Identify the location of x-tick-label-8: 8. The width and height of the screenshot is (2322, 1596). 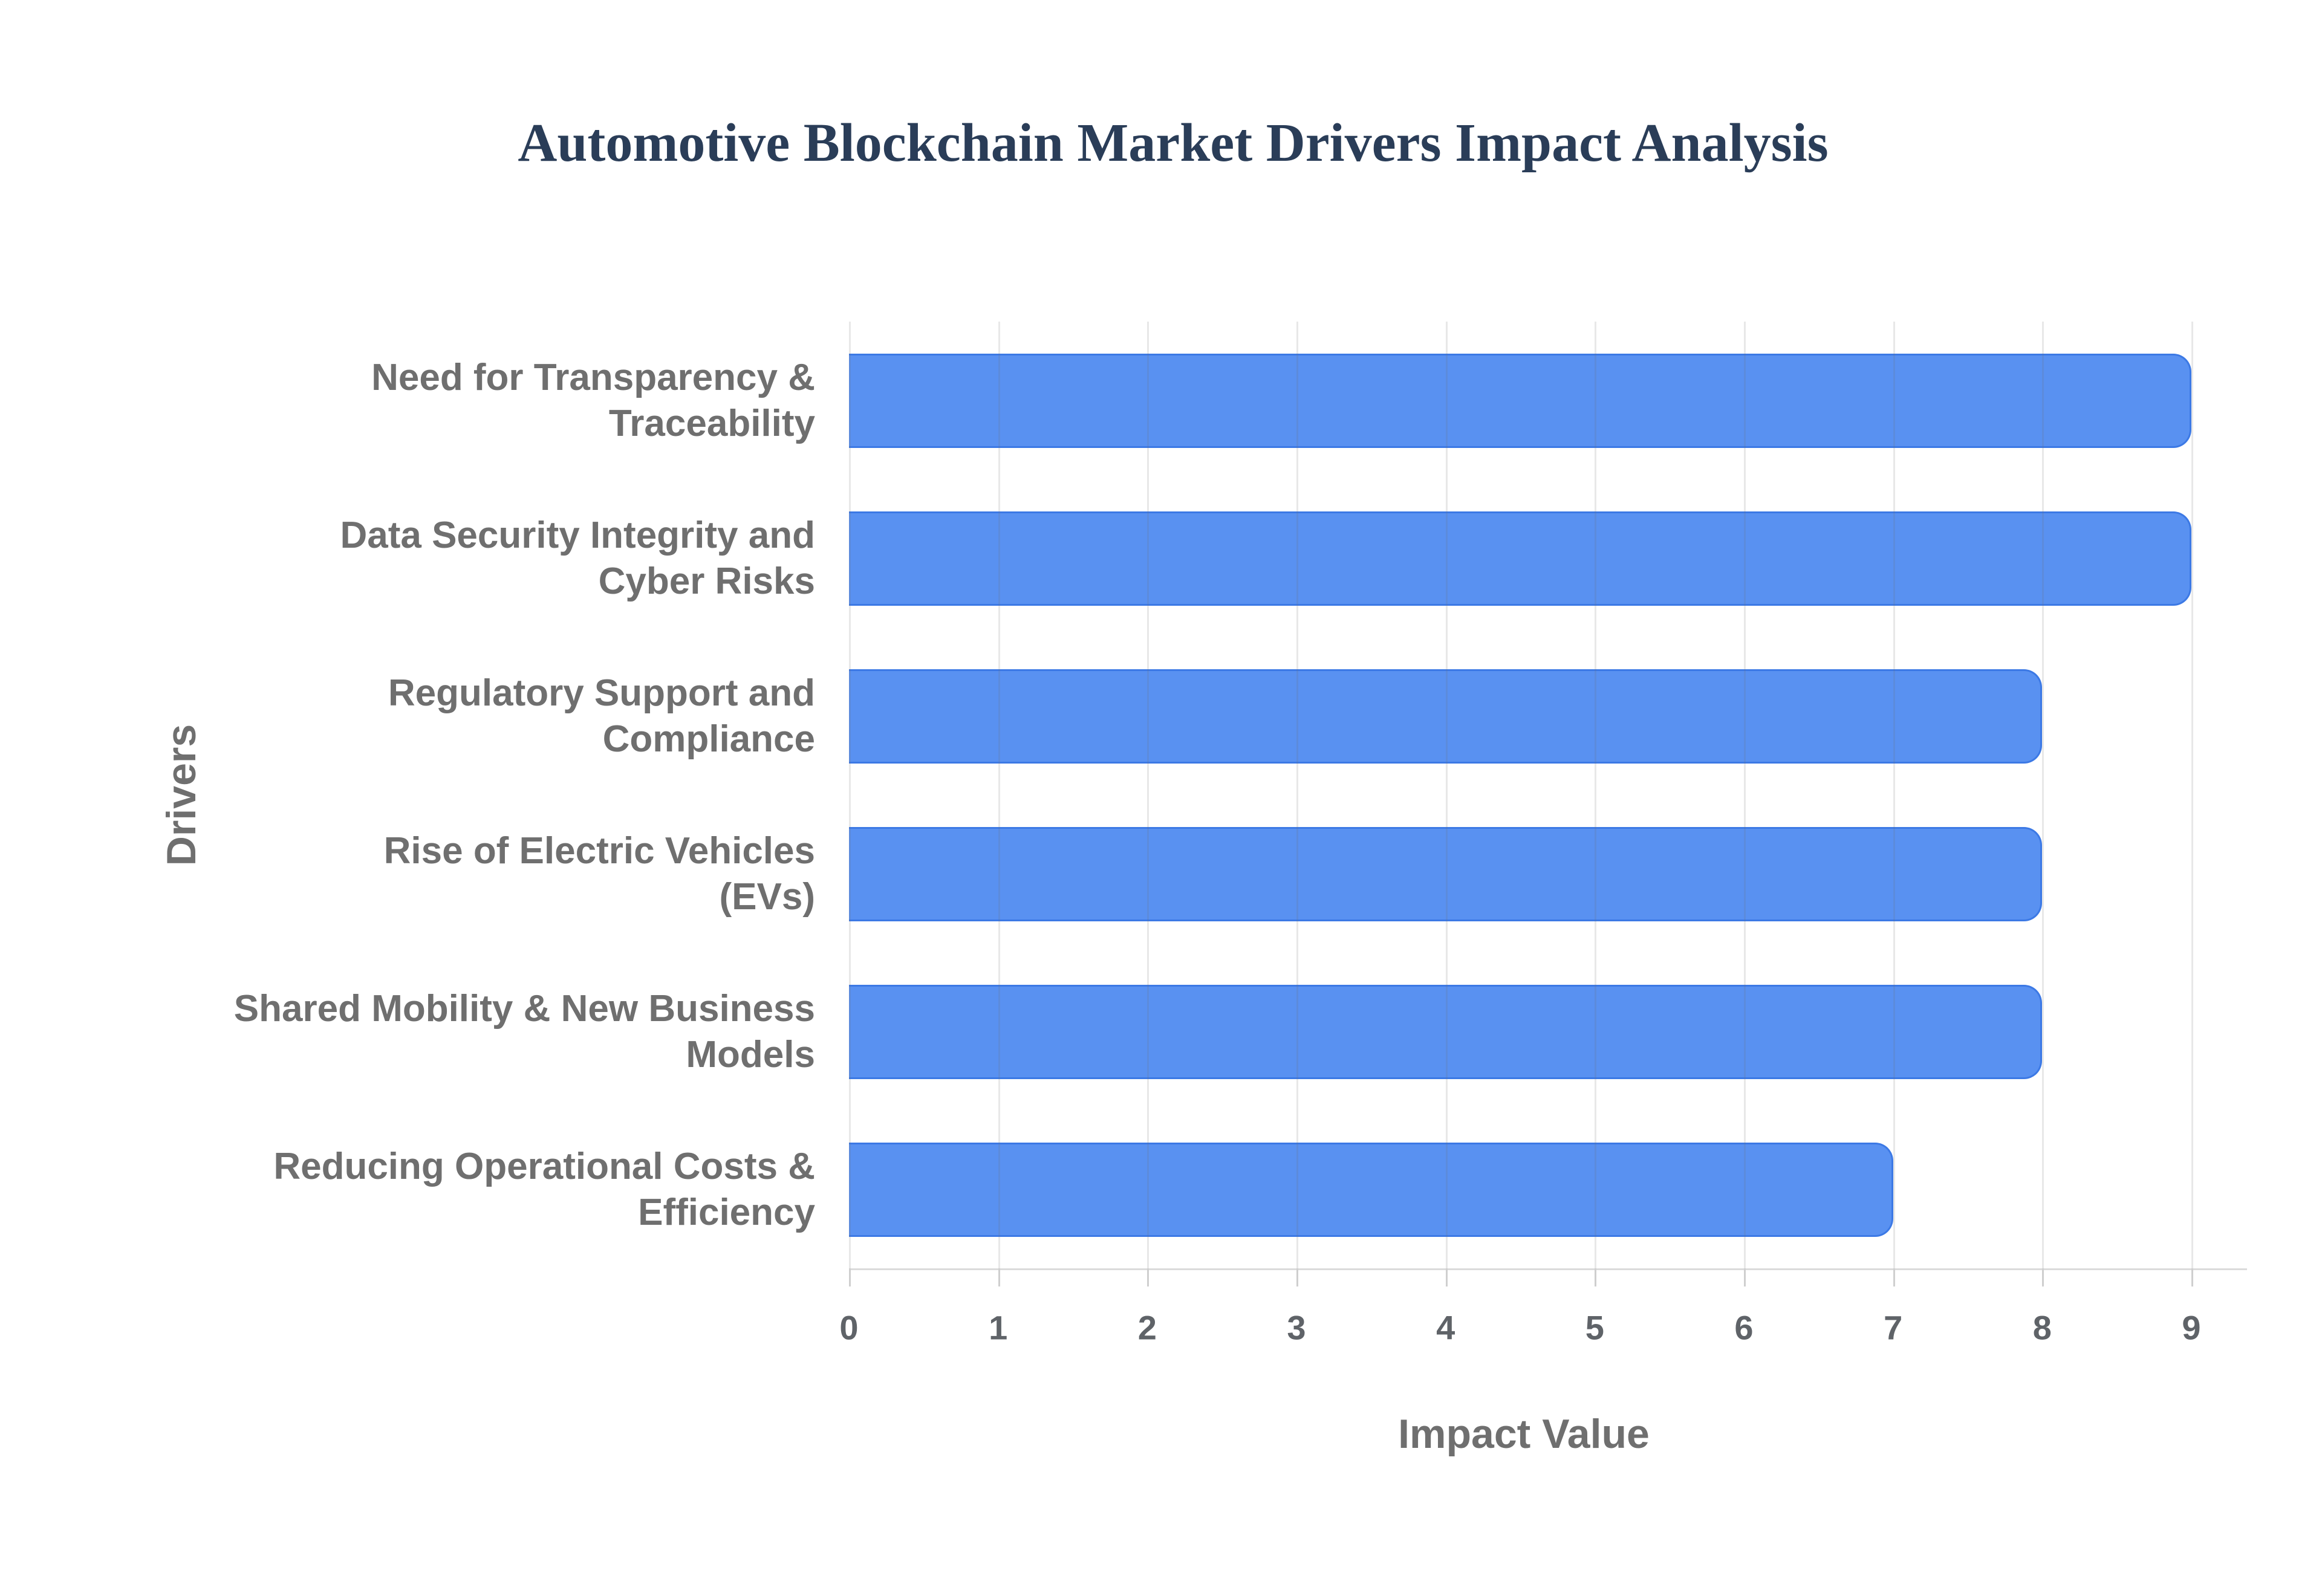
(2042, 1327).